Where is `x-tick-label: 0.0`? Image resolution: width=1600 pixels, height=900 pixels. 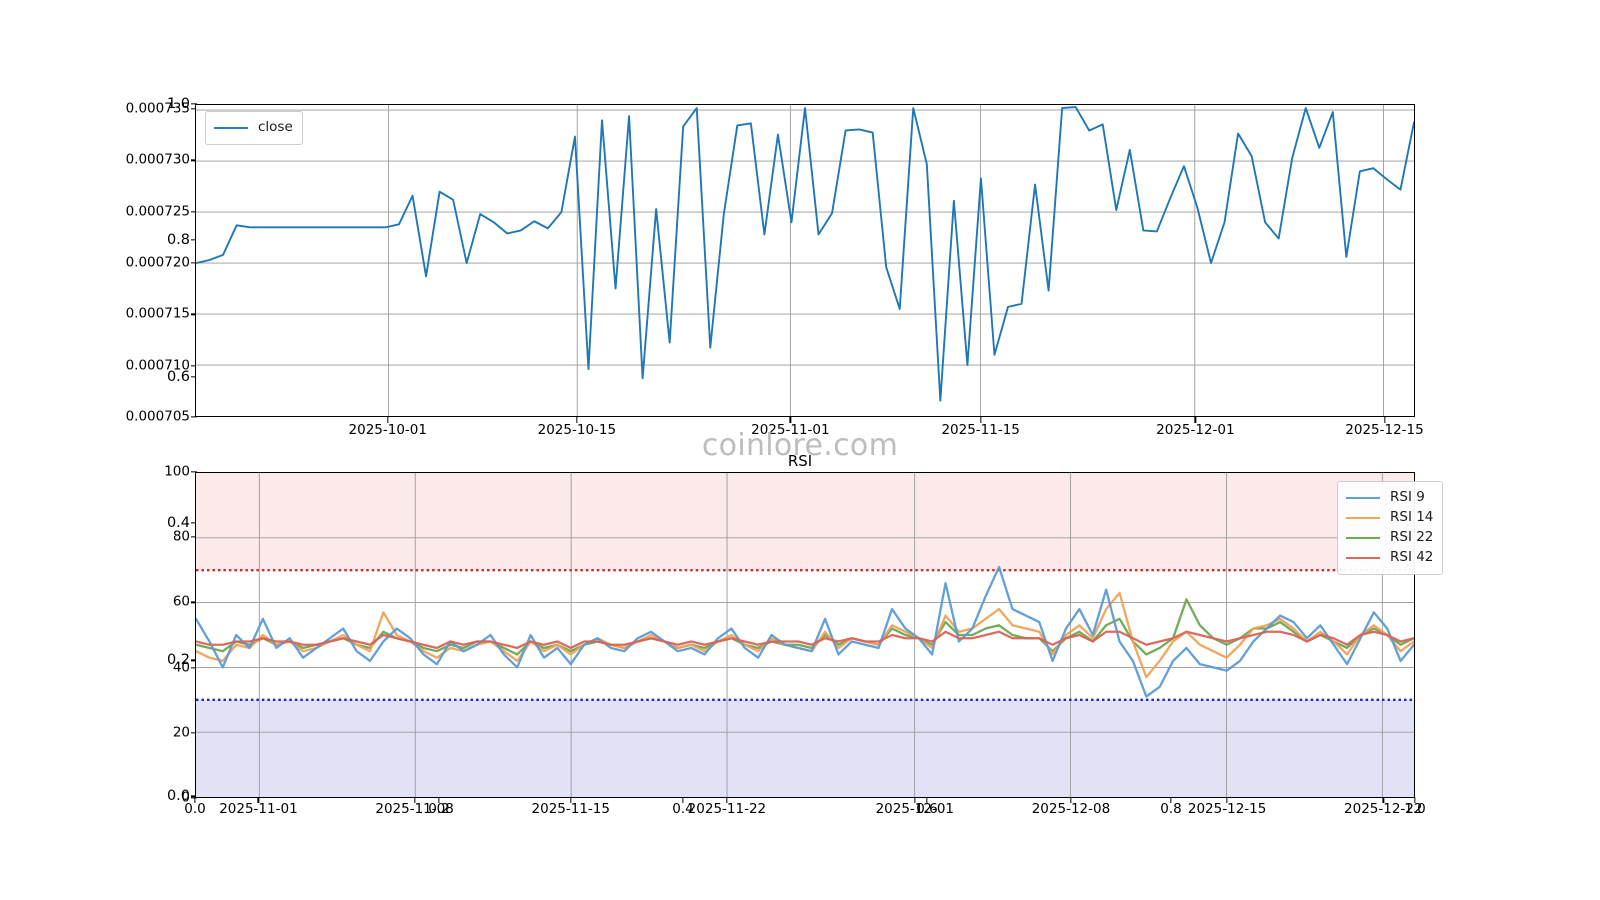
x-tick-label: 0.0 is located at coordinates (195, 809).